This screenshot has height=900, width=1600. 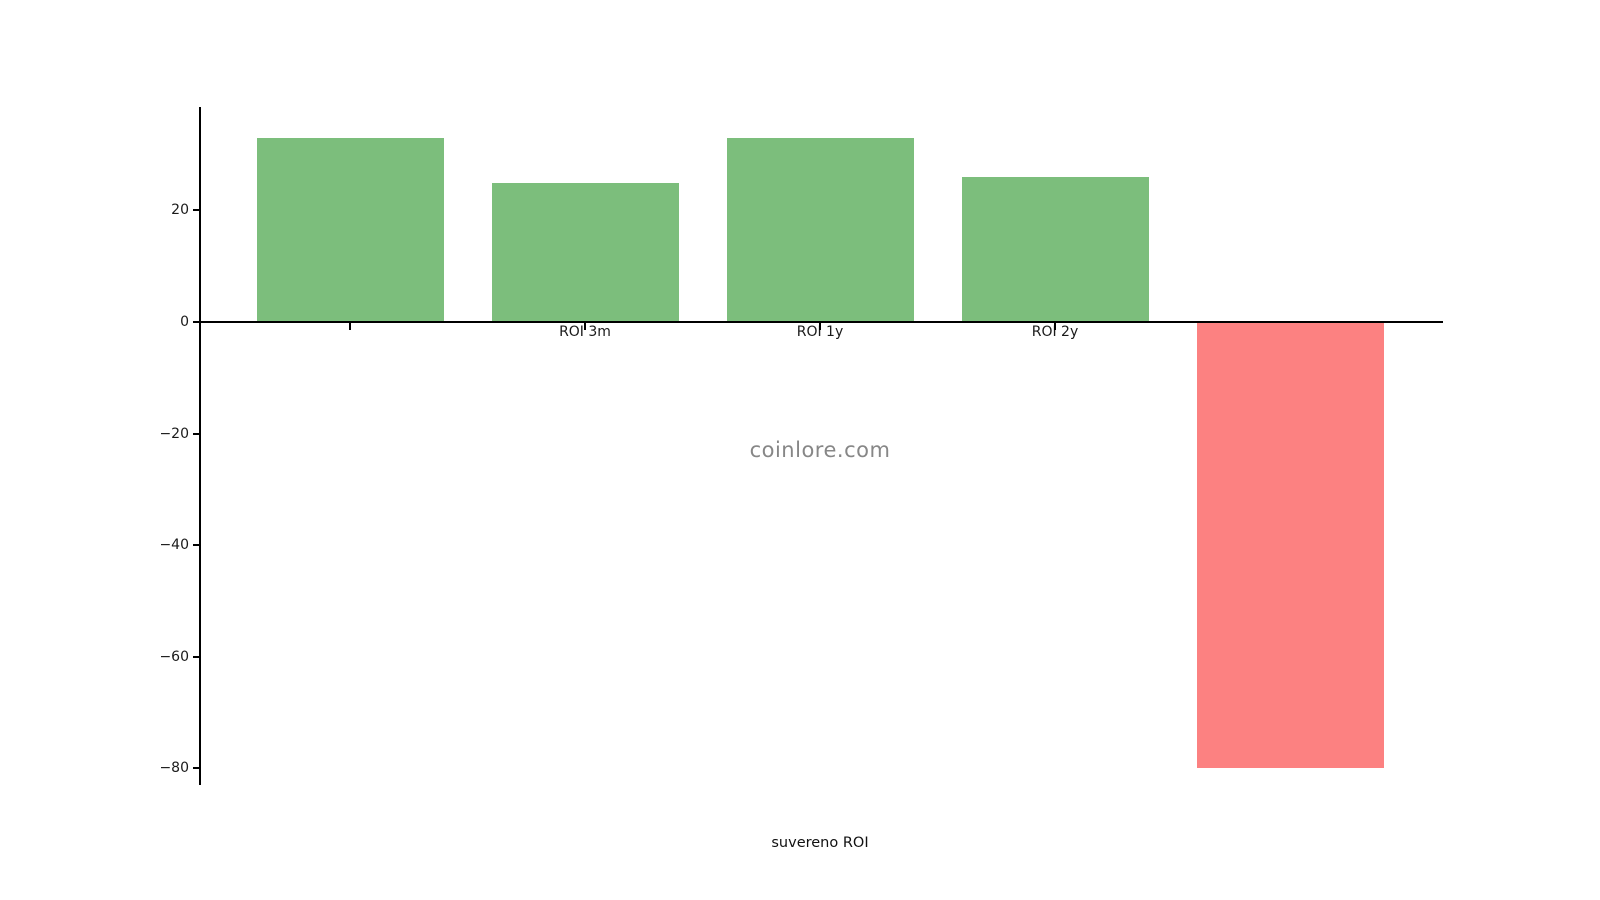 What do you see at coordinates (196, 768) in the screenshot?
I see `y-tick--80` at bounding box center [196, 768].